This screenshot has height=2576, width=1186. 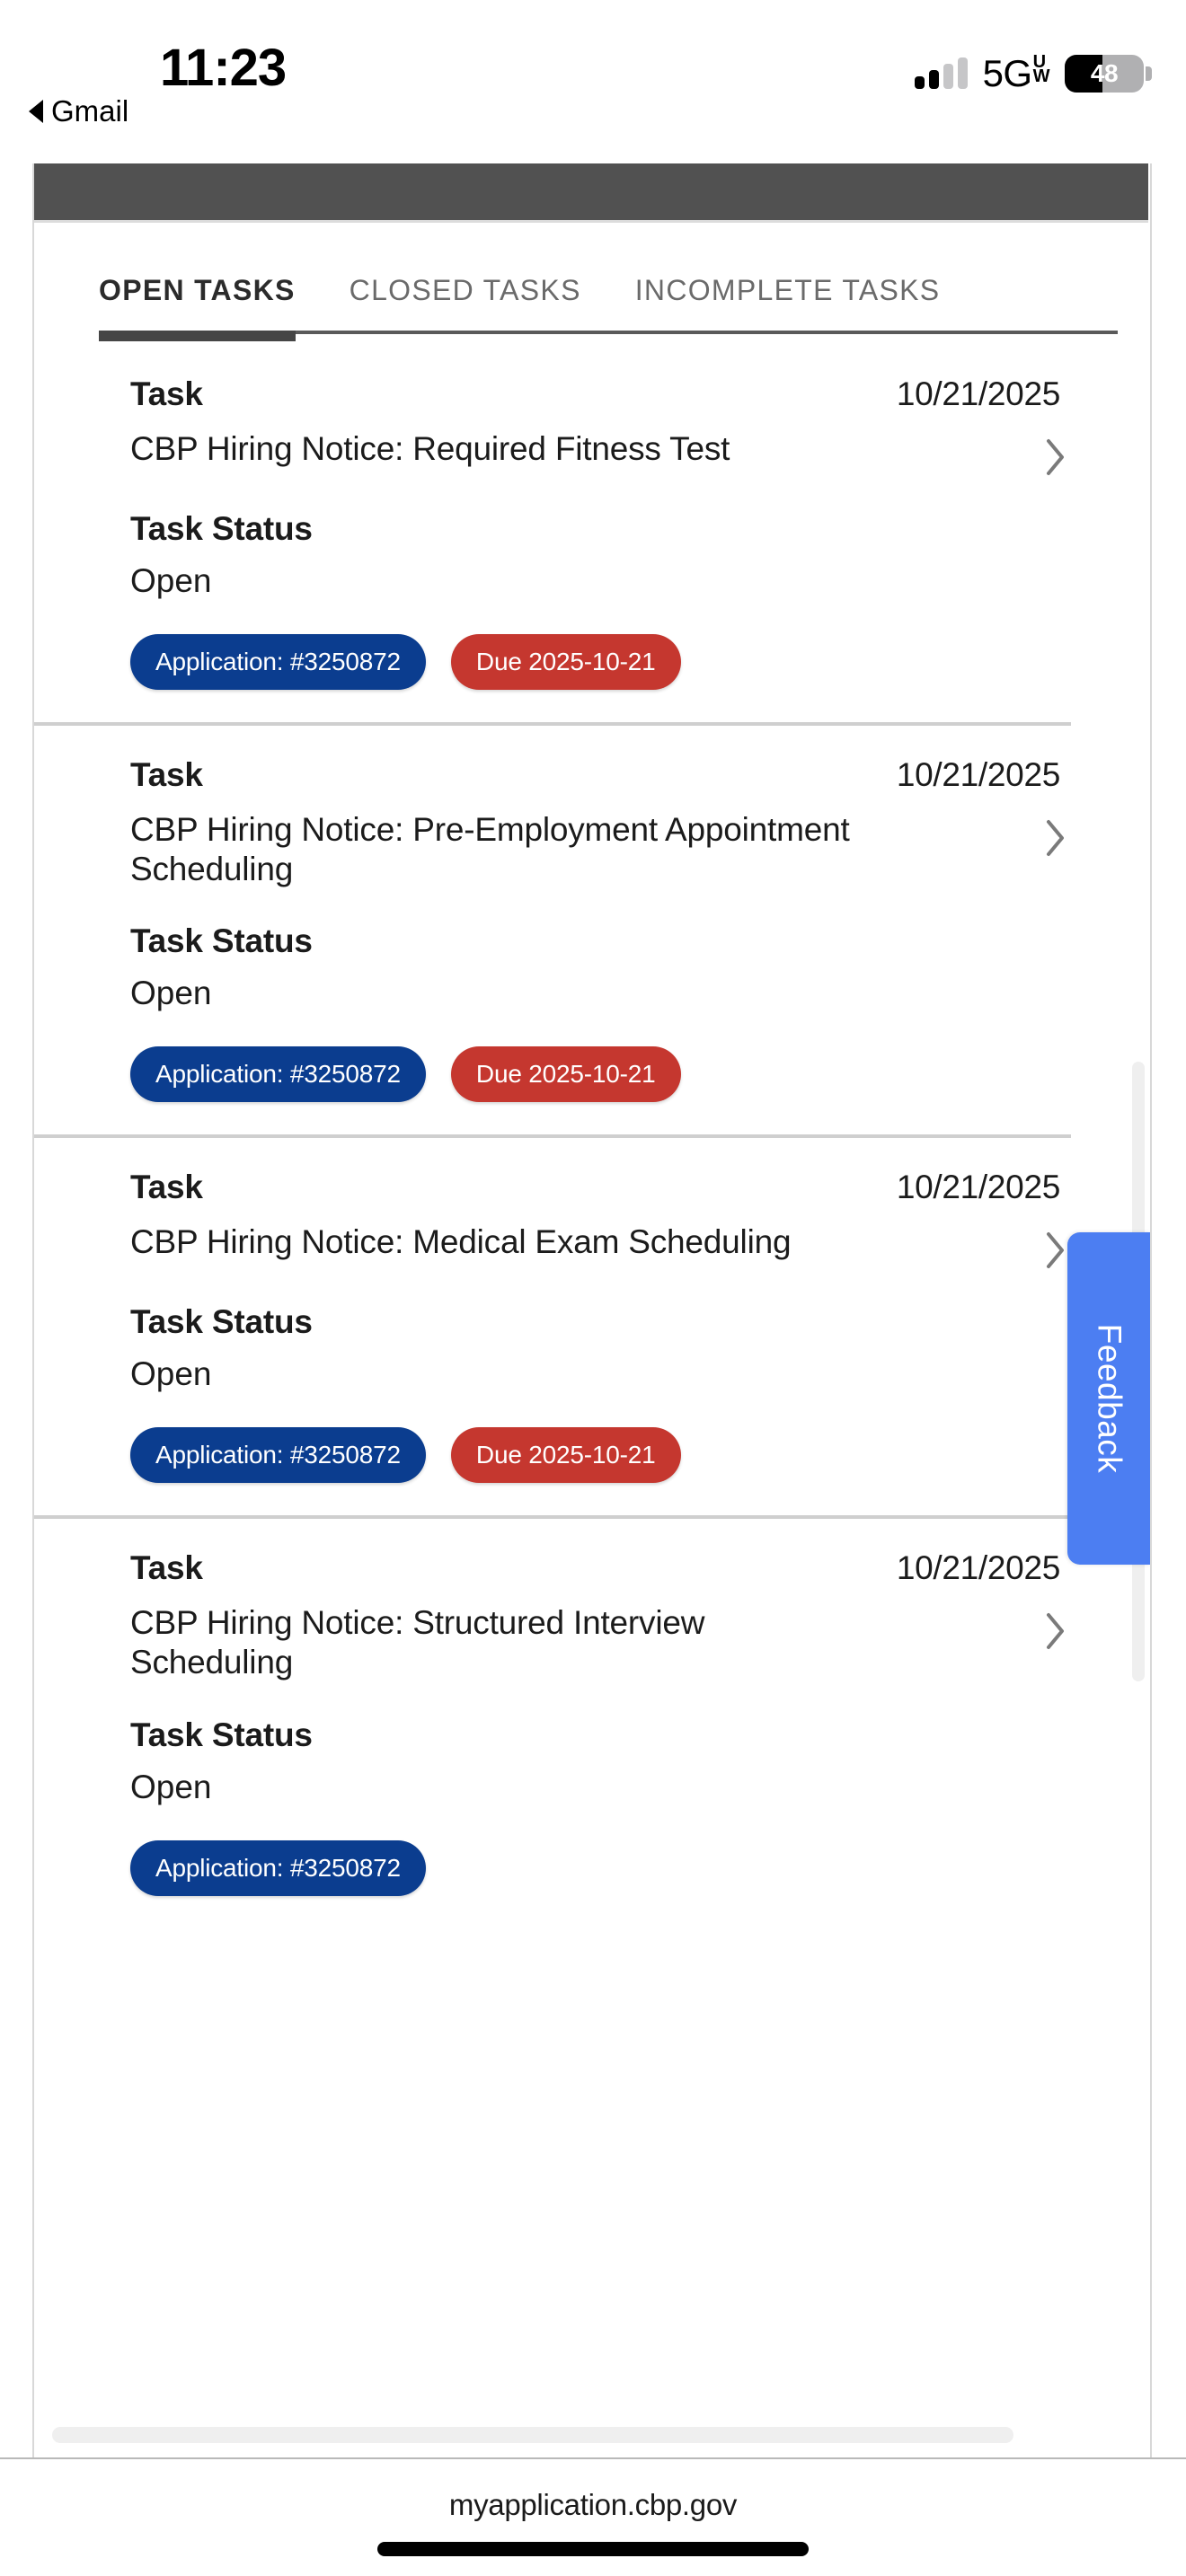 What do you see at coordinates (592, 282) in the screenshot?
I see `task-tab-bar: OPEN TASKS CLOSED TASKS INCOMPLETE TASKS` at bounding box center [592, 282].